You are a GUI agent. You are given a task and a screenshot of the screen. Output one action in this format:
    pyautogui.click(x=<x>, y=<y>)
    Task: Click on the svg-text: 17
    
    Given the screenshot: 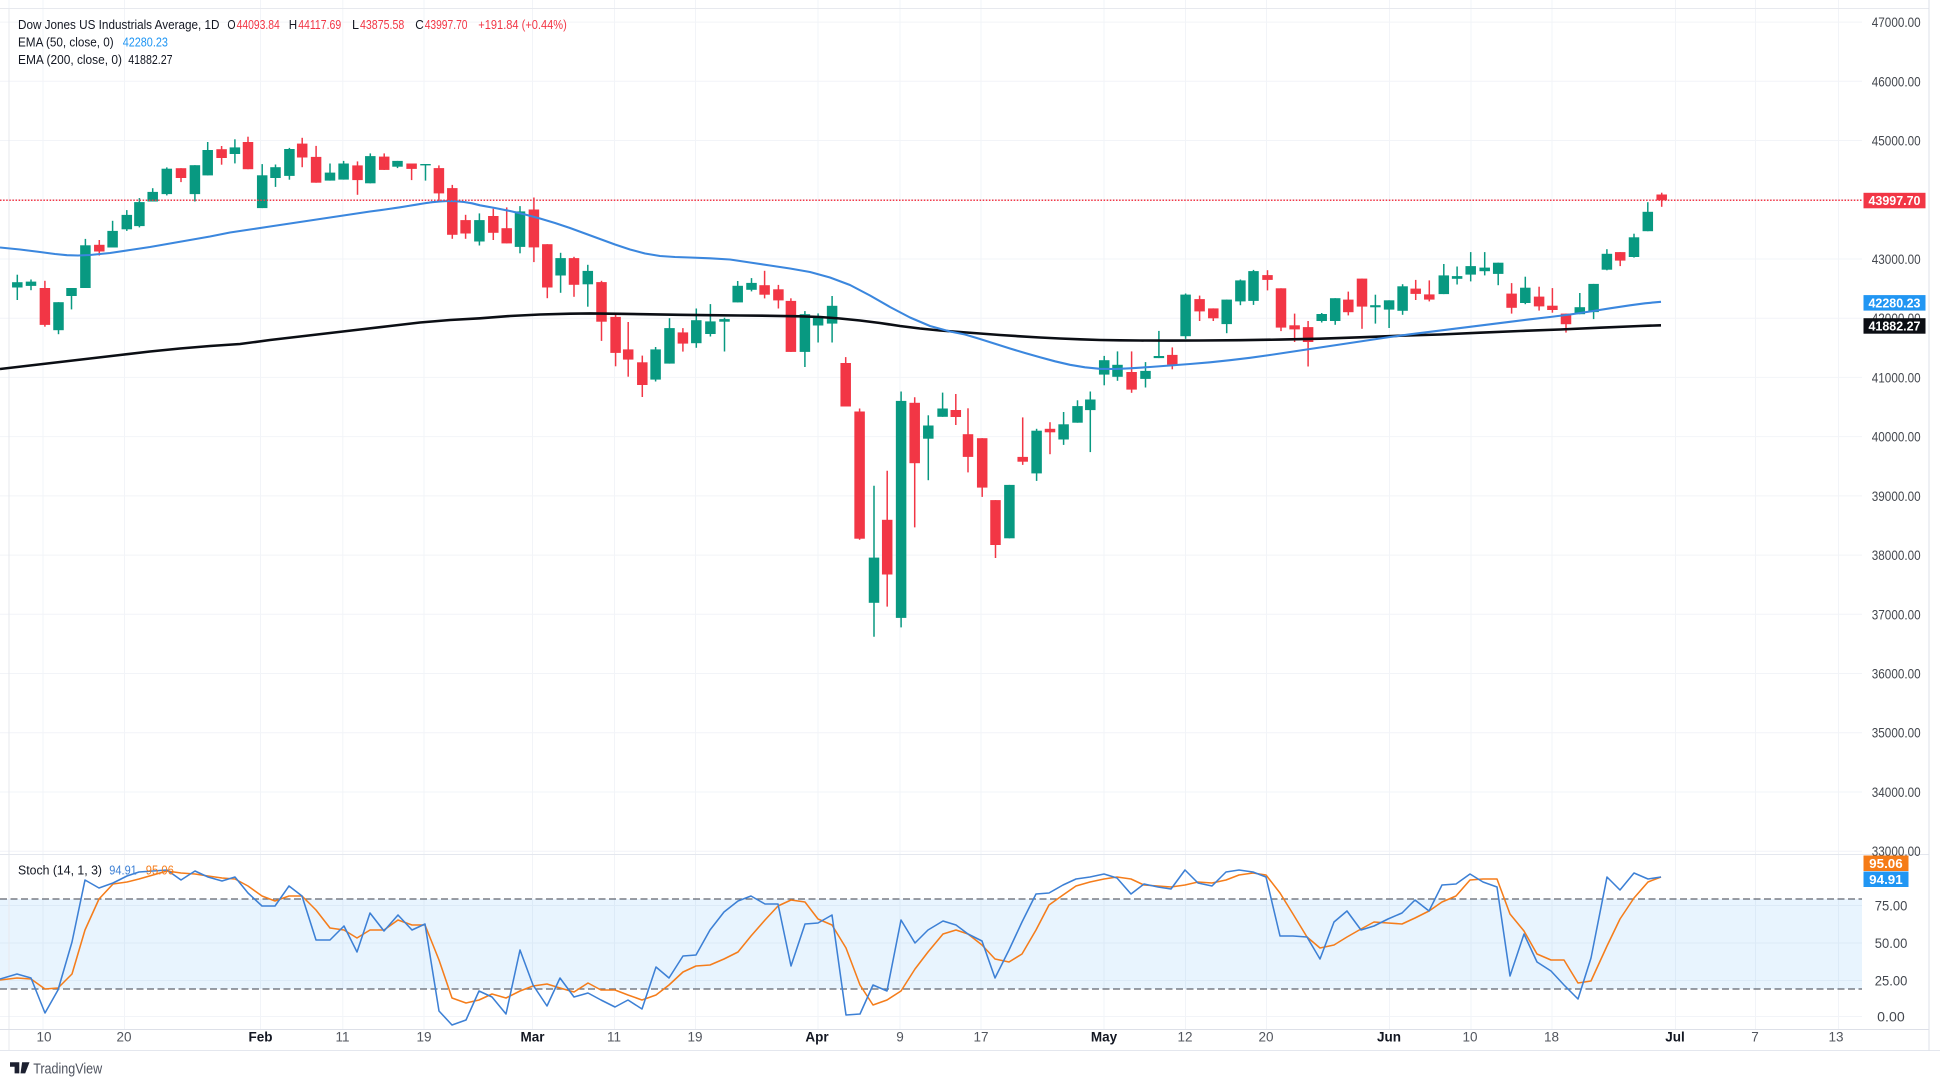 What is the action you would take?
    pyautogui.click(x=980, y=1037)
    